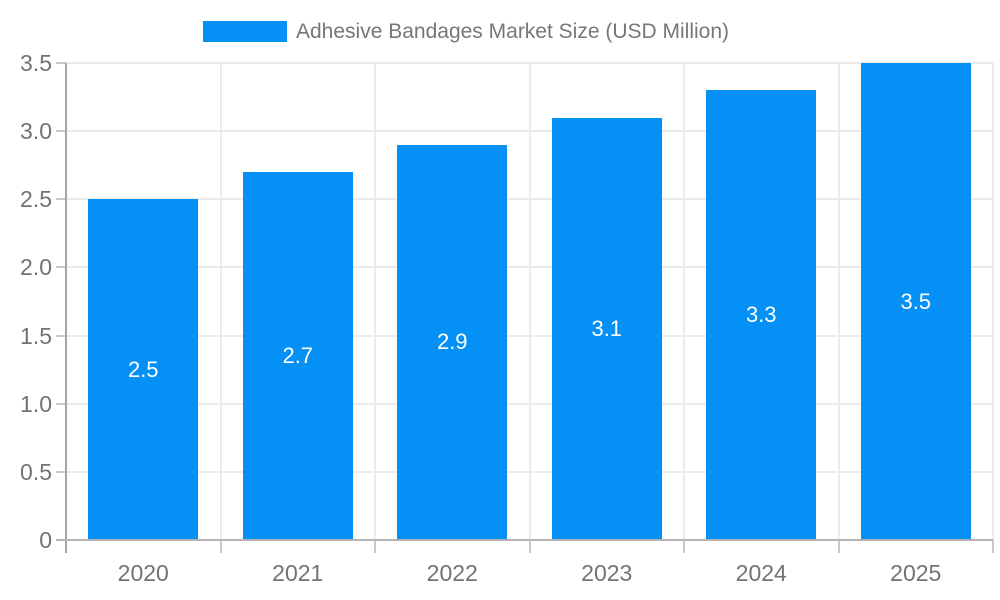  I want to click on bar-value-label: 3.5, so click(916, 301).